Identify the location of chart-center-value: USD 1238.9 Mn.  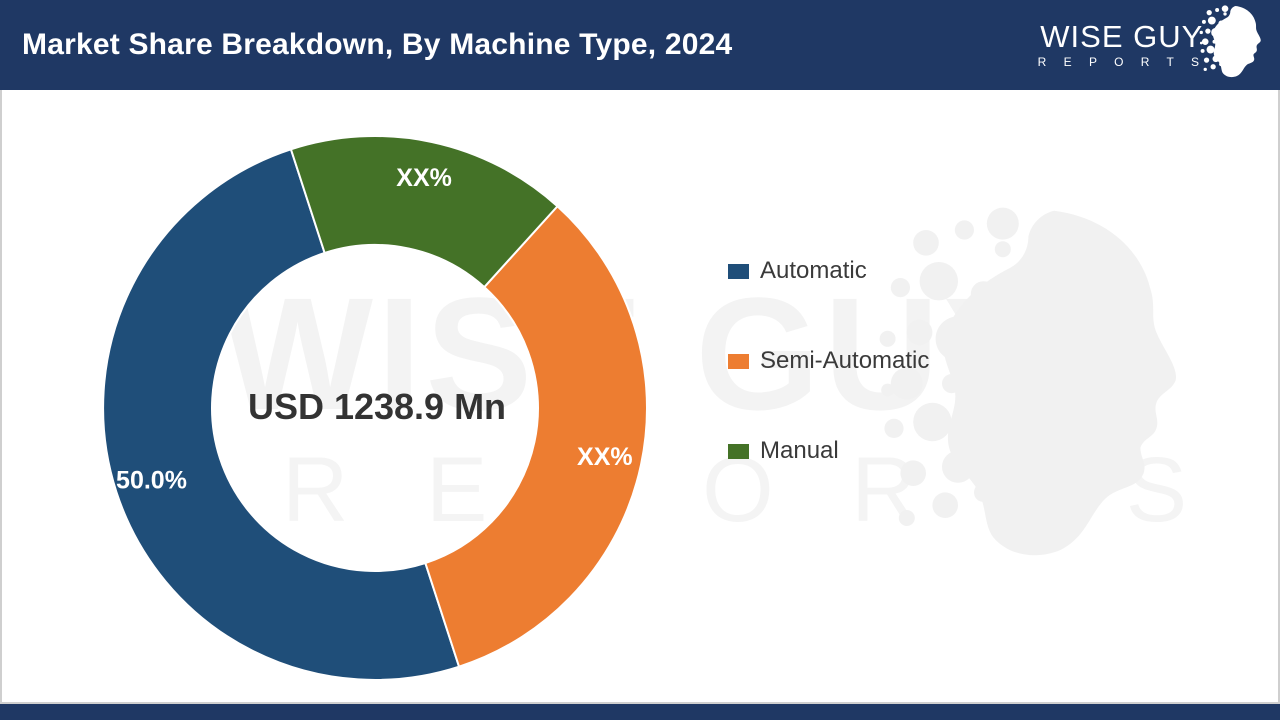
(377, 406).